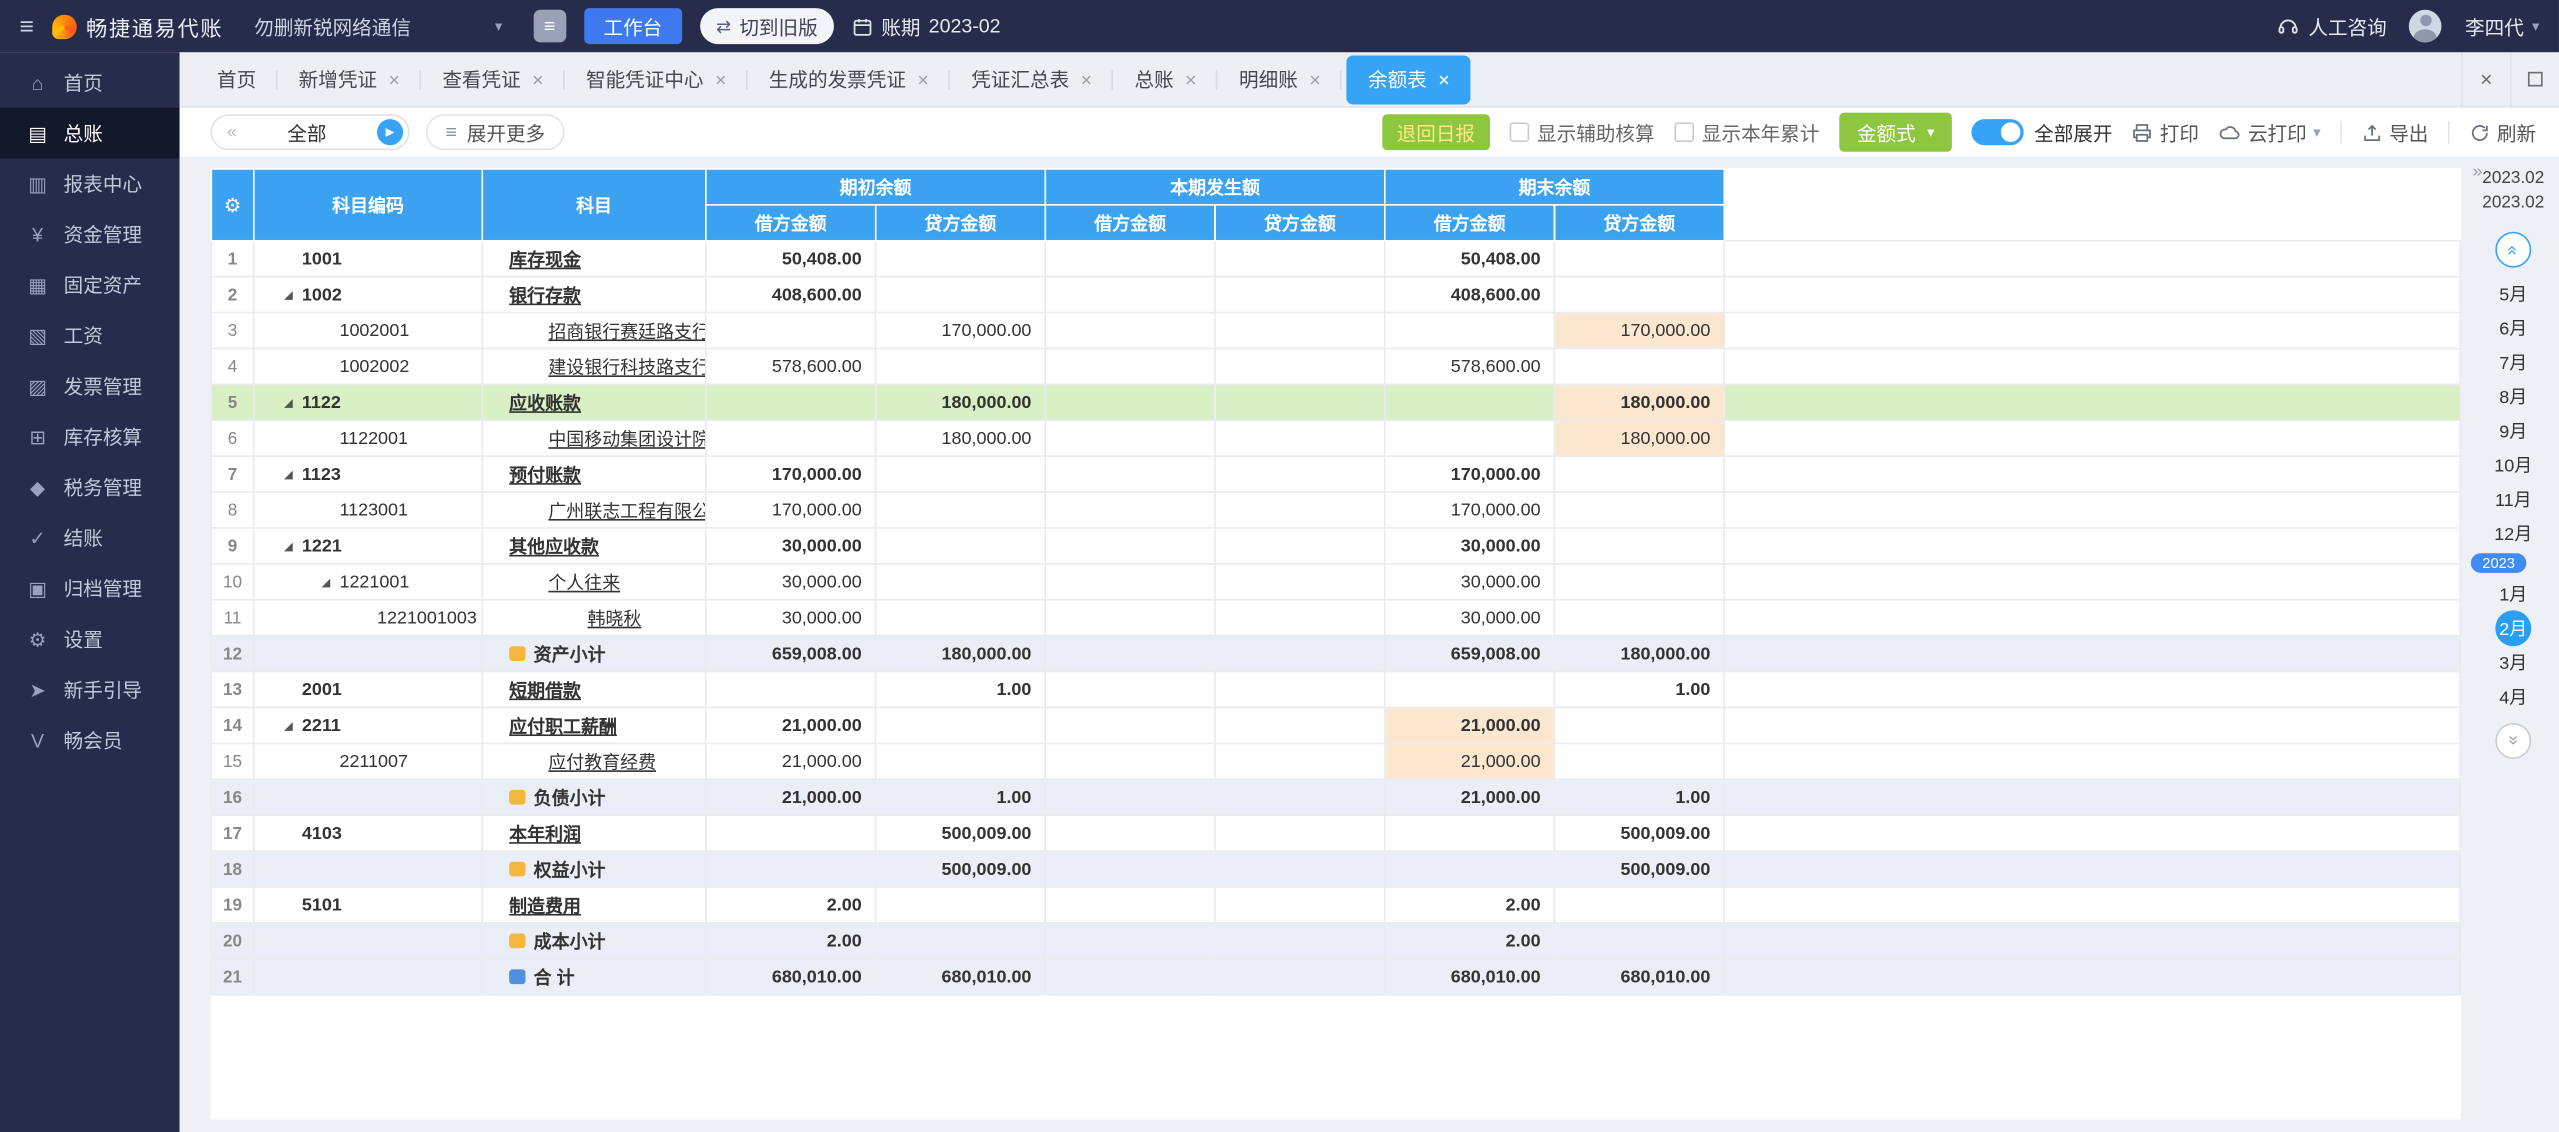  Describe the element at coordinates (627, 368) in the screenshot. I see `account-name-link: 建设银行科技路支行` at that location.